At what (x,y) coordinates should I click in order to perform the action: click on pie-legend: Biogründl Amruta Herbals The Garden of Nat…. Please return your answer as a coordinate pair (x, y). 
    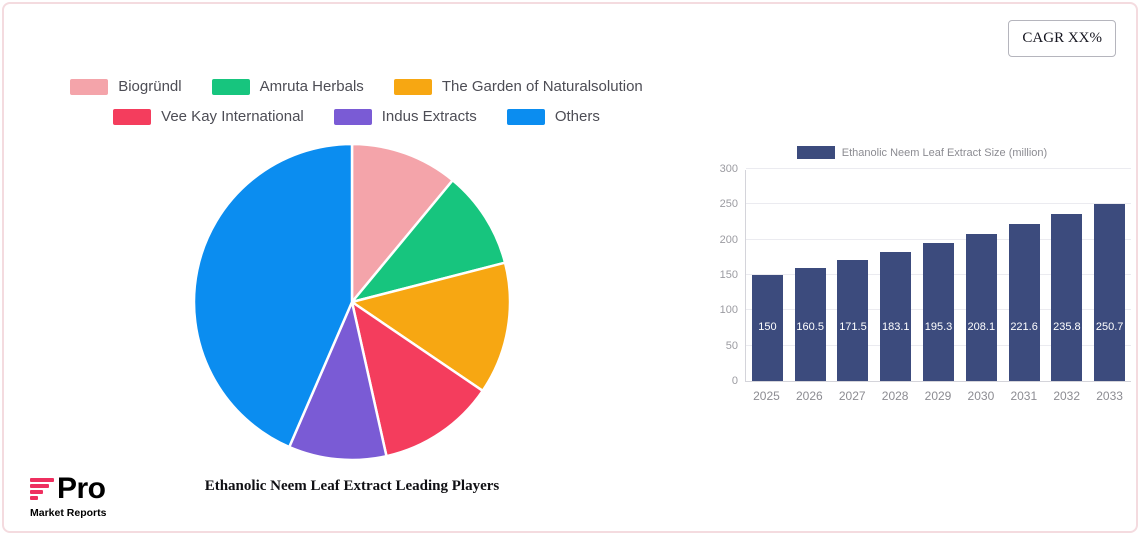
    Looking at the image, I should click on (356, 108).